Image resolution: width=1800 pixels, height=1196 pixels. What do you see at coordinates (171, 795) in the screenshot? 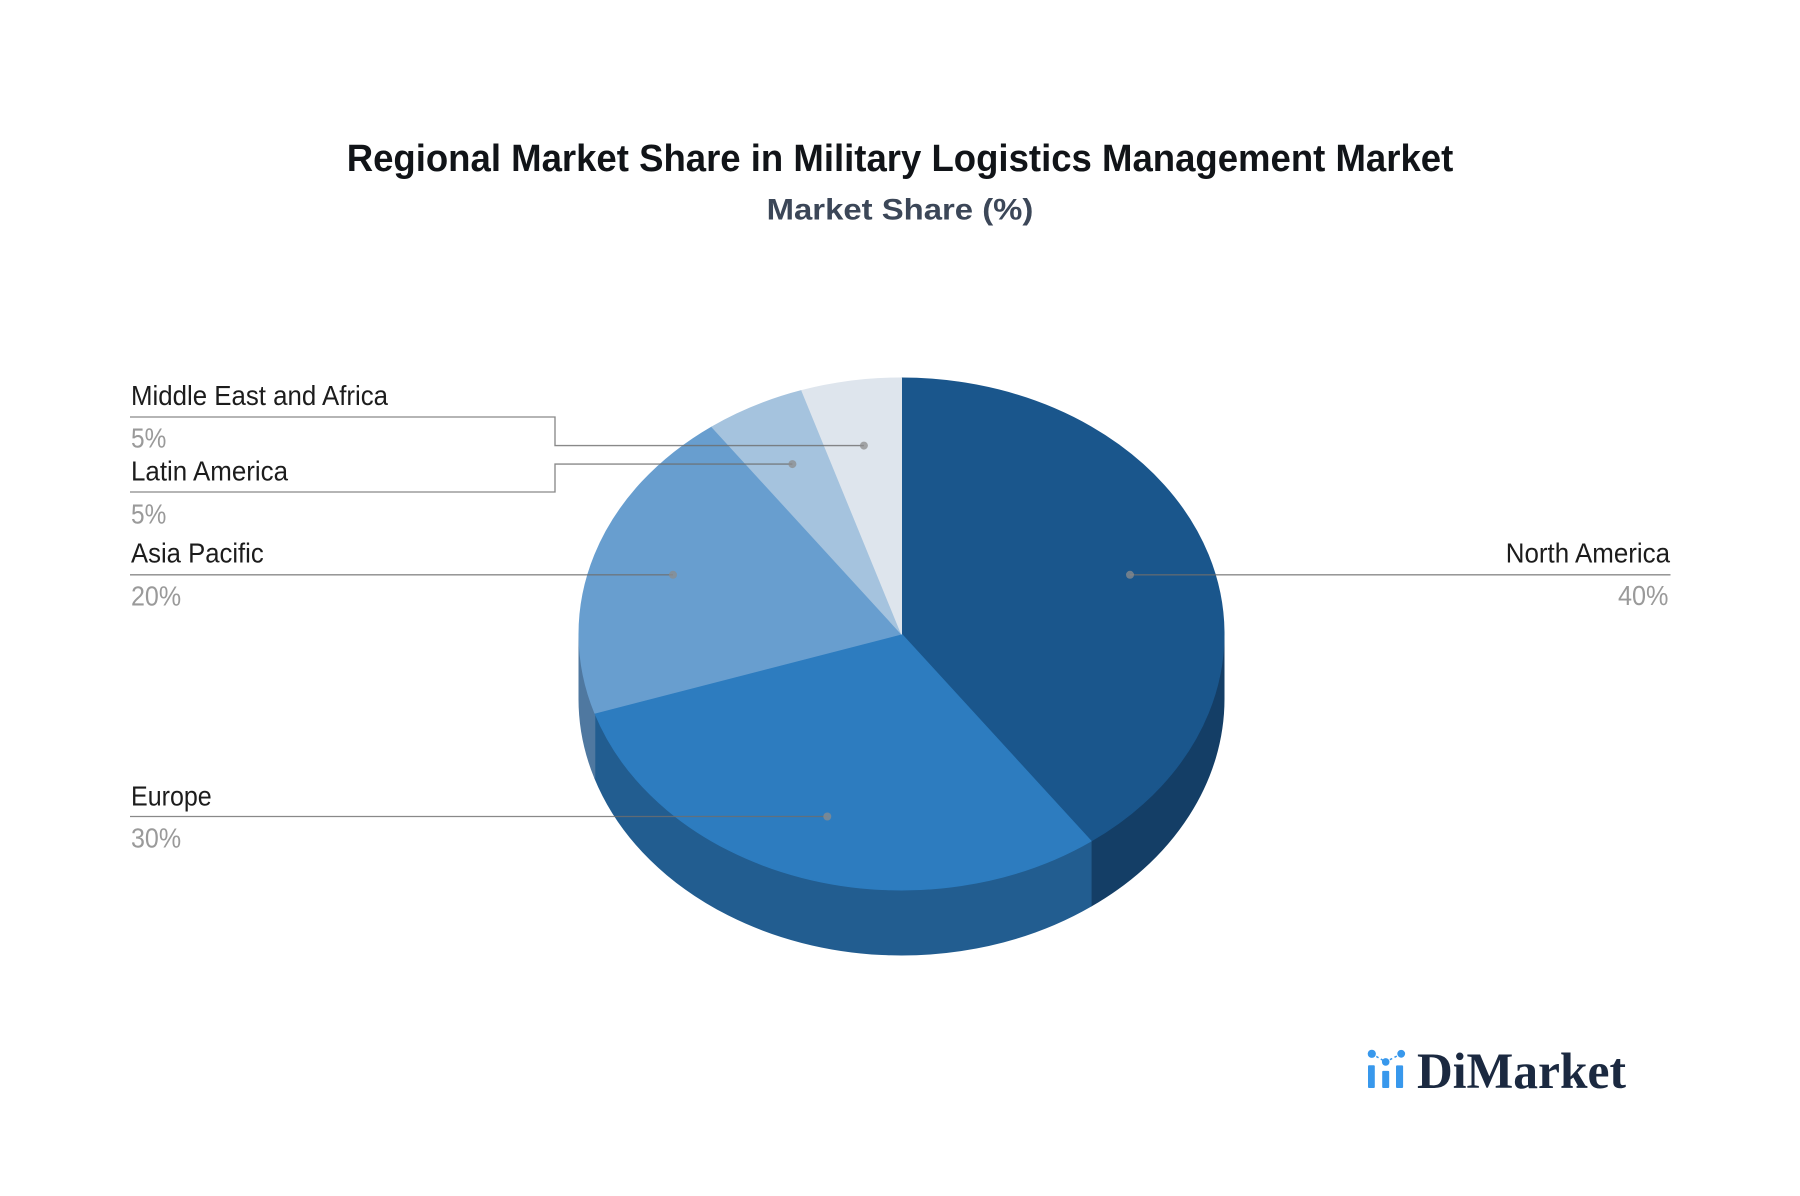
I see `svg-text: Europe` at bounding box center [171, 795].